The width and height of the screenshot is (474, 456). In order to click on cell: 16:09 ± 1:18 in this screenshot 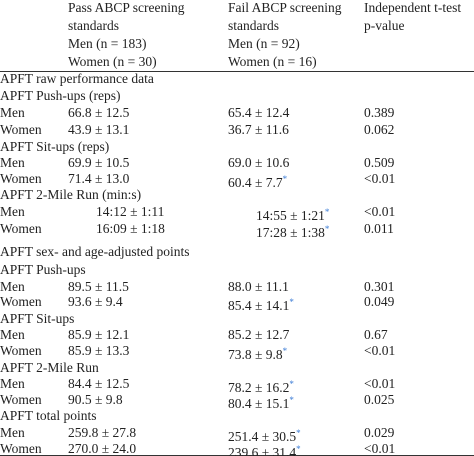, I will do `click(130, 228)`.